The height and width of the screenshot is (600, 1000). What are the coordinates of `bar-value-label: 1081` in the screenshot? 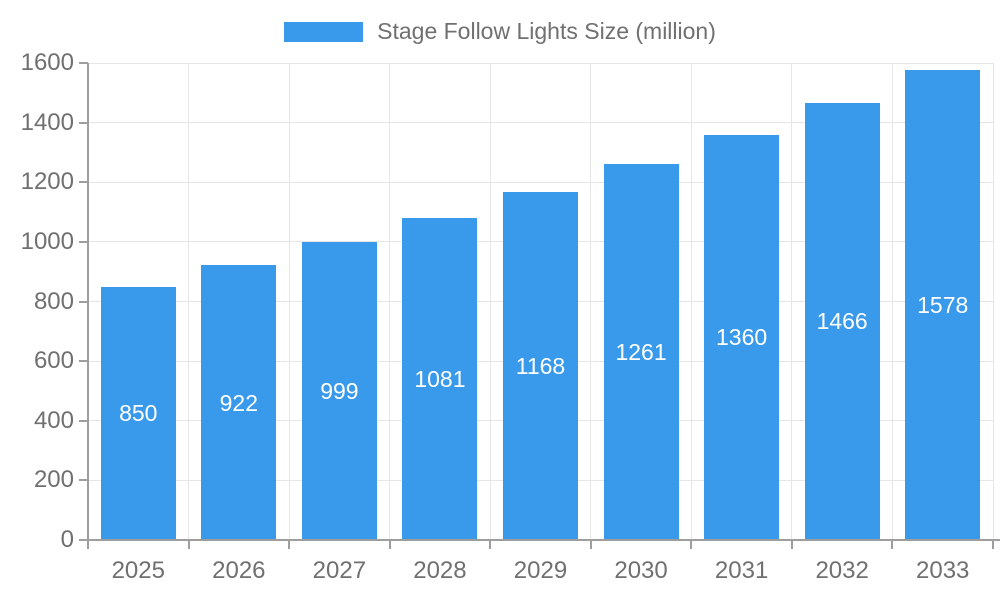 It's located at (440, 378).